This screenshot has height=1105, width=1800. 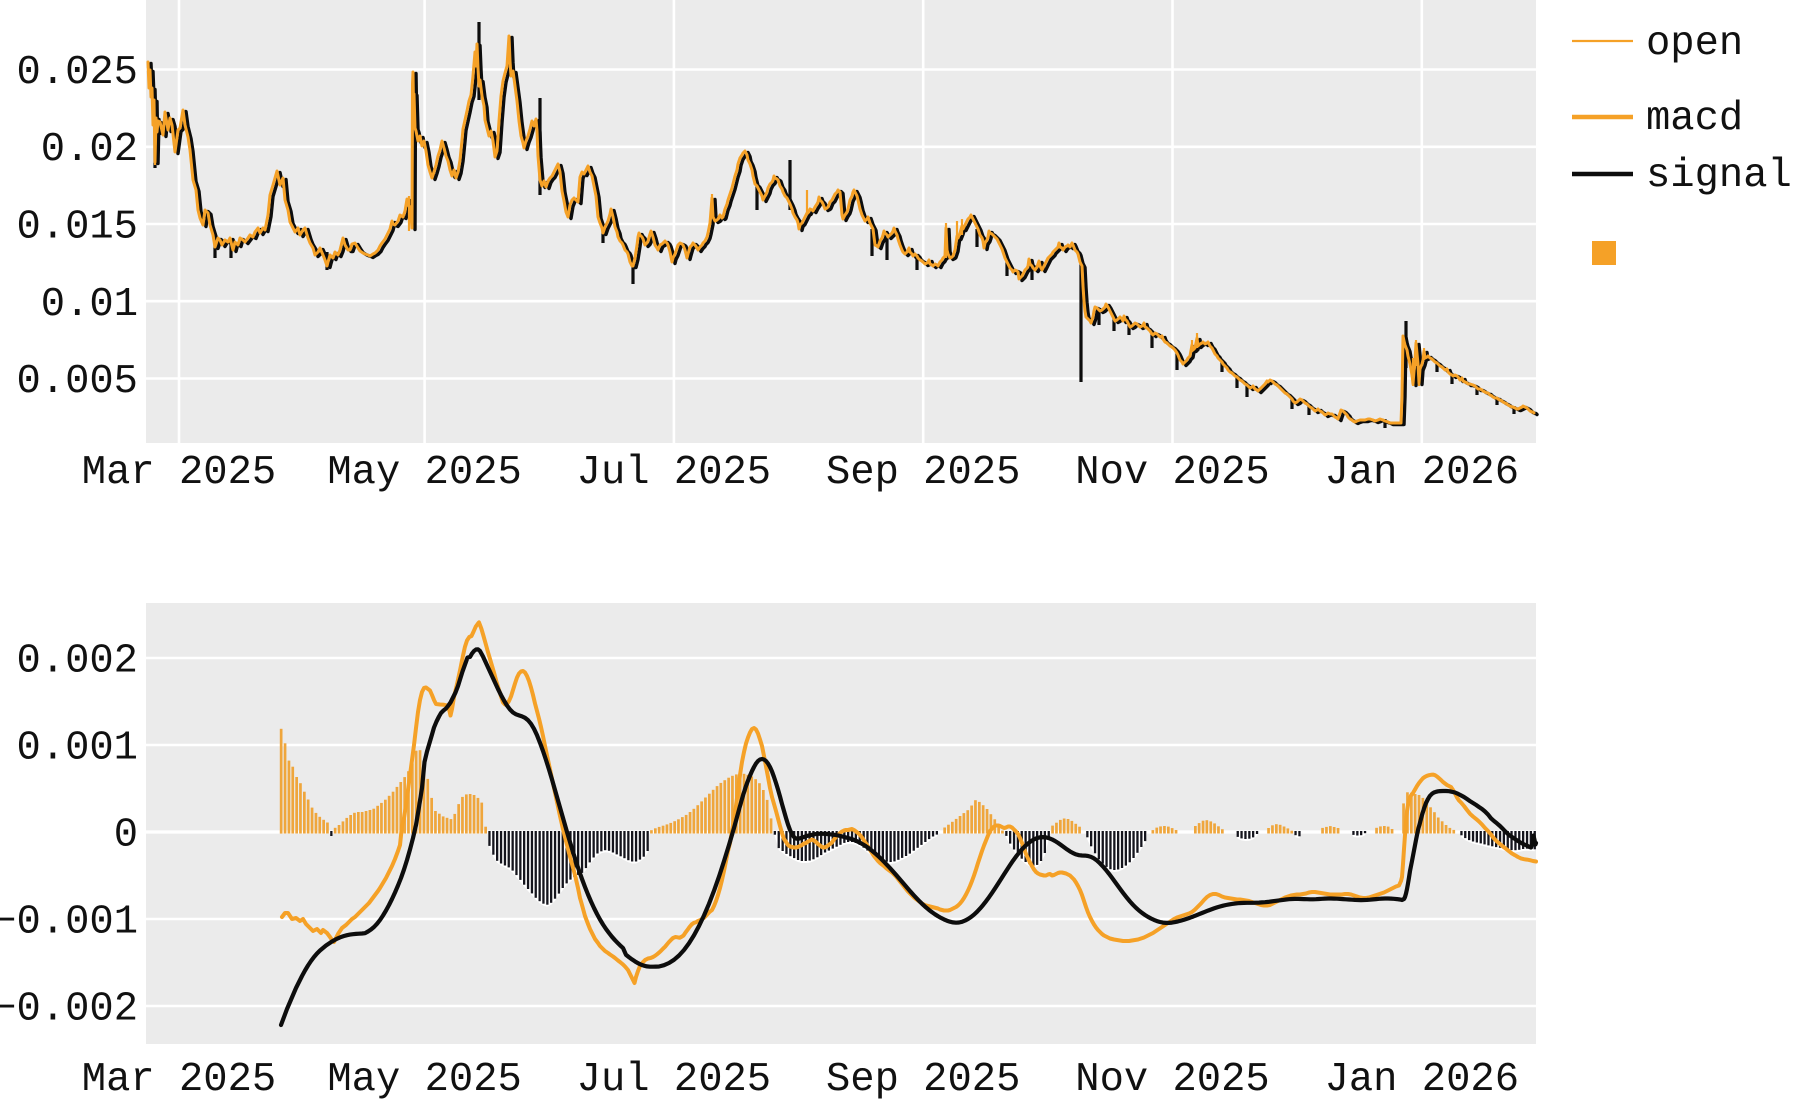 I want to click on svg-text: 0.01, so click(x=89, y=305).